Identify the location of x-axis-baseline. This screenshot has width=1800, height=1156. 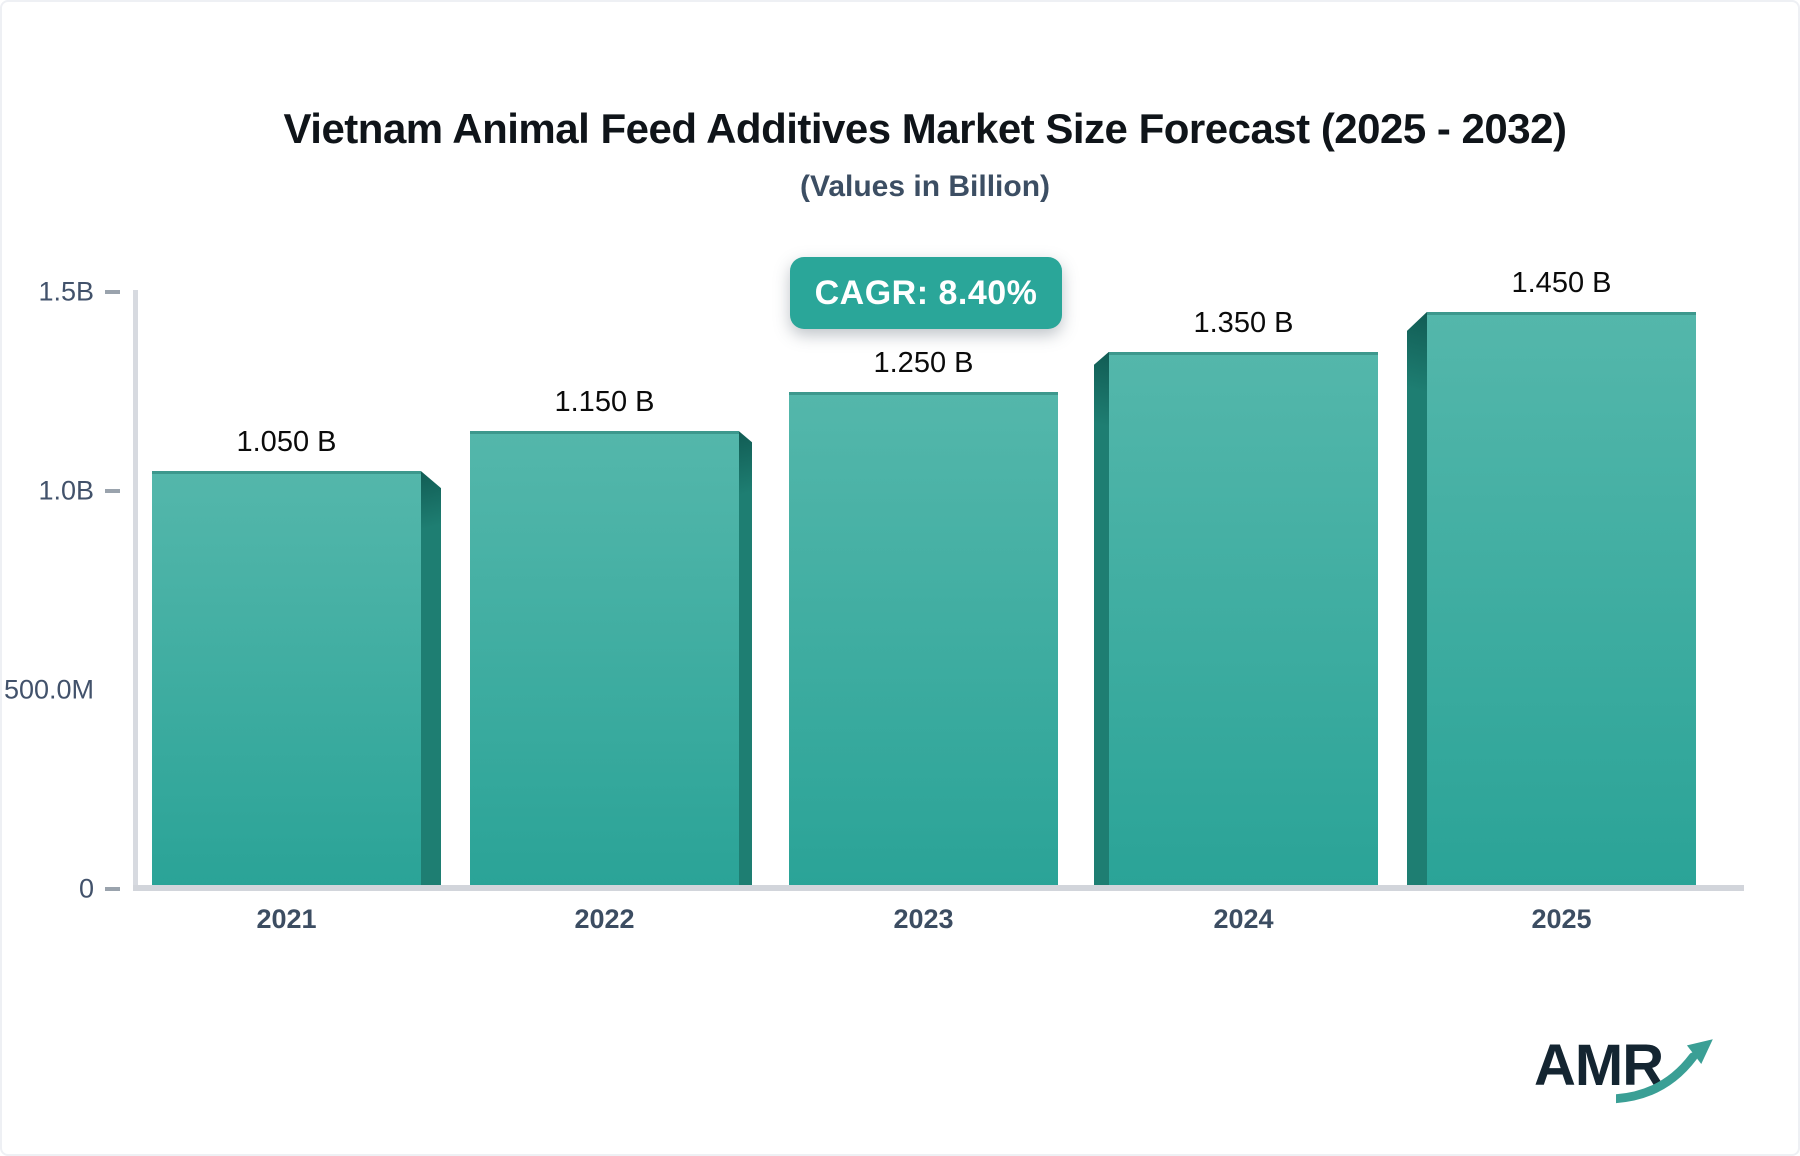
(938, 888).